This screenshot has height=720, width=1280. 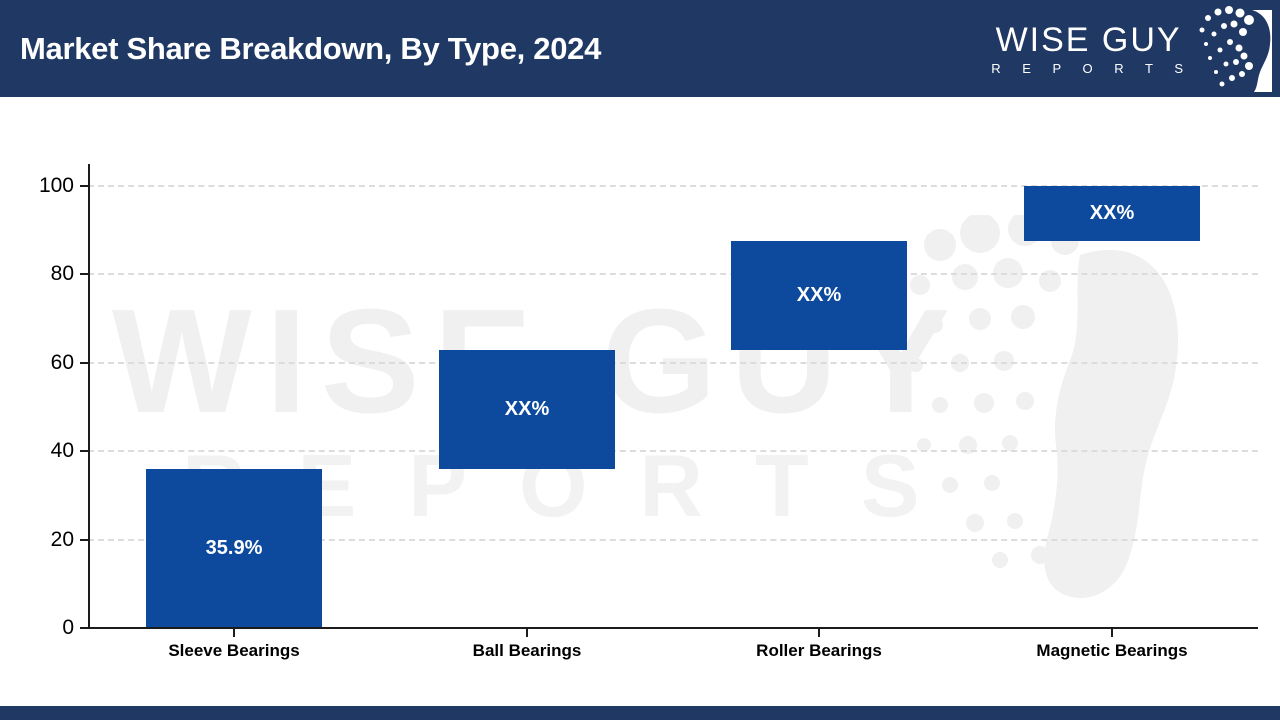 What do you see at coordinates (62, 362) in the screenshot?
I see `y-tick-label-60: 60` at bounding box center [62, 362].